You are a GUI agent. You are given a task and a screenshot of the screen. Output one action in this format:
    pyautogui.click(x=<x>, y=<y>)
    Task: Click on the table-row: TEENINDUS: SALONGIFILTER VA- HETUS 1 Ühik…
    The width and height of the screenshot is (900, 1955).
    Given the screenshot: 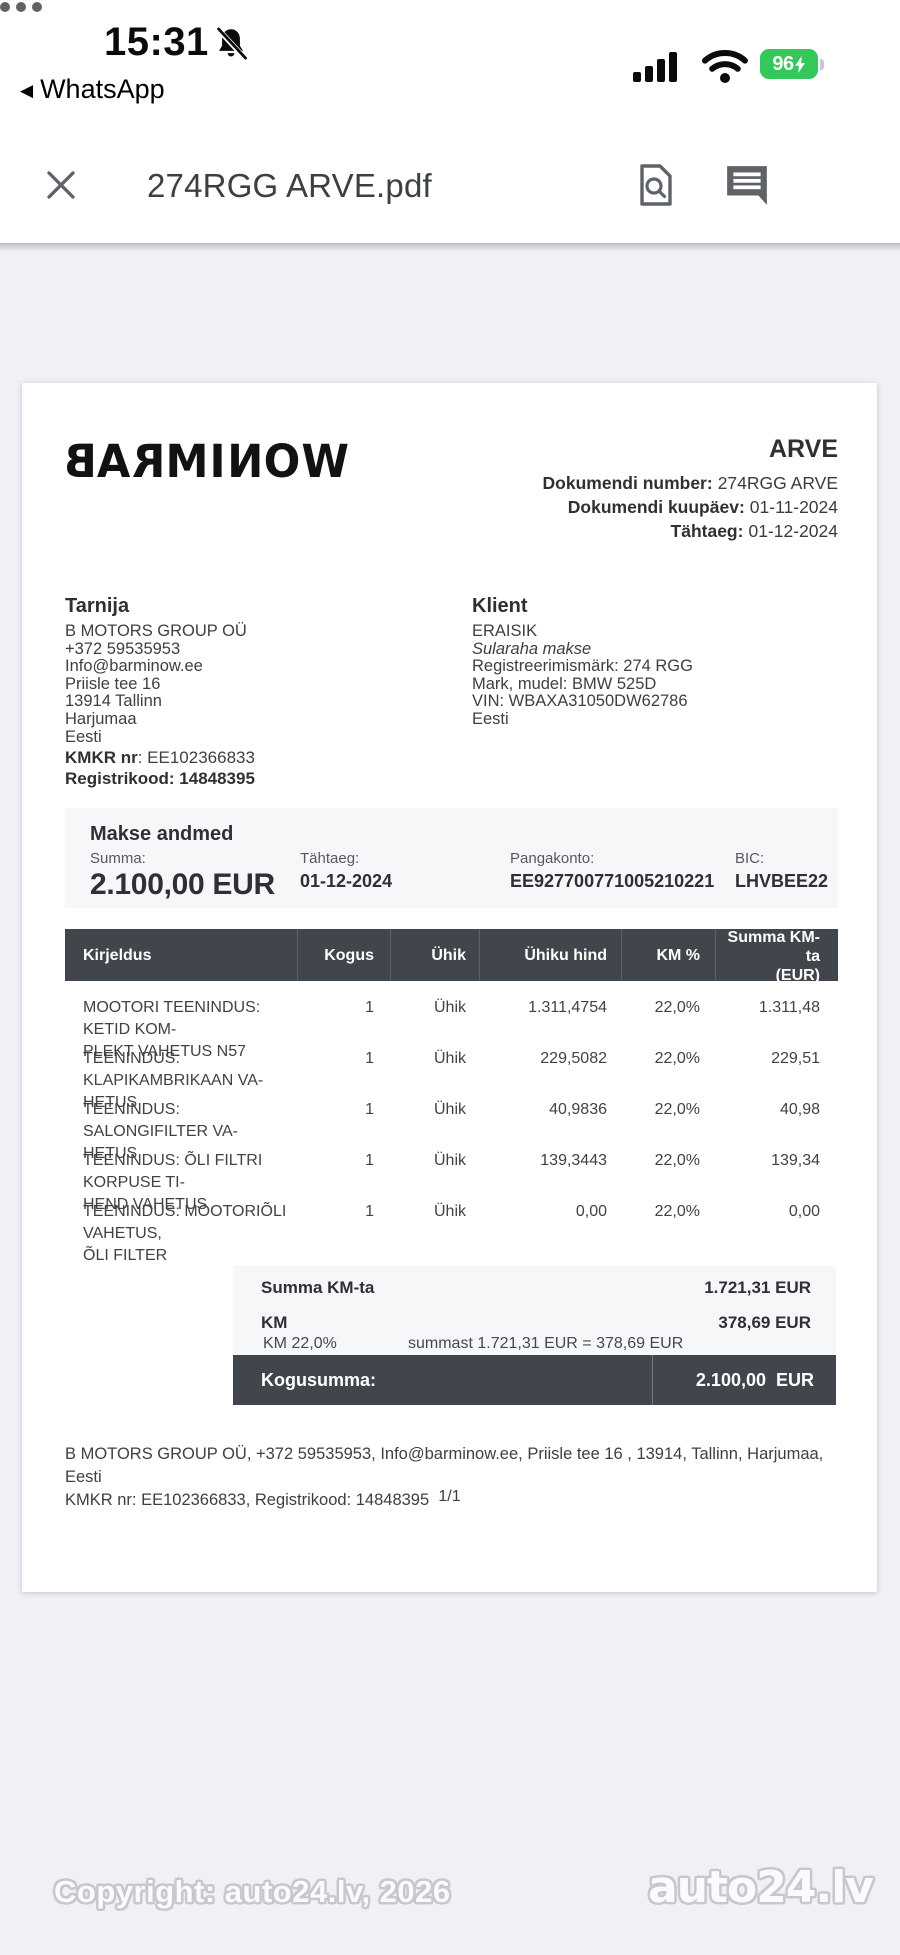 What is the action you would take?
    pyautogui.click(x=451, y=1131)
    